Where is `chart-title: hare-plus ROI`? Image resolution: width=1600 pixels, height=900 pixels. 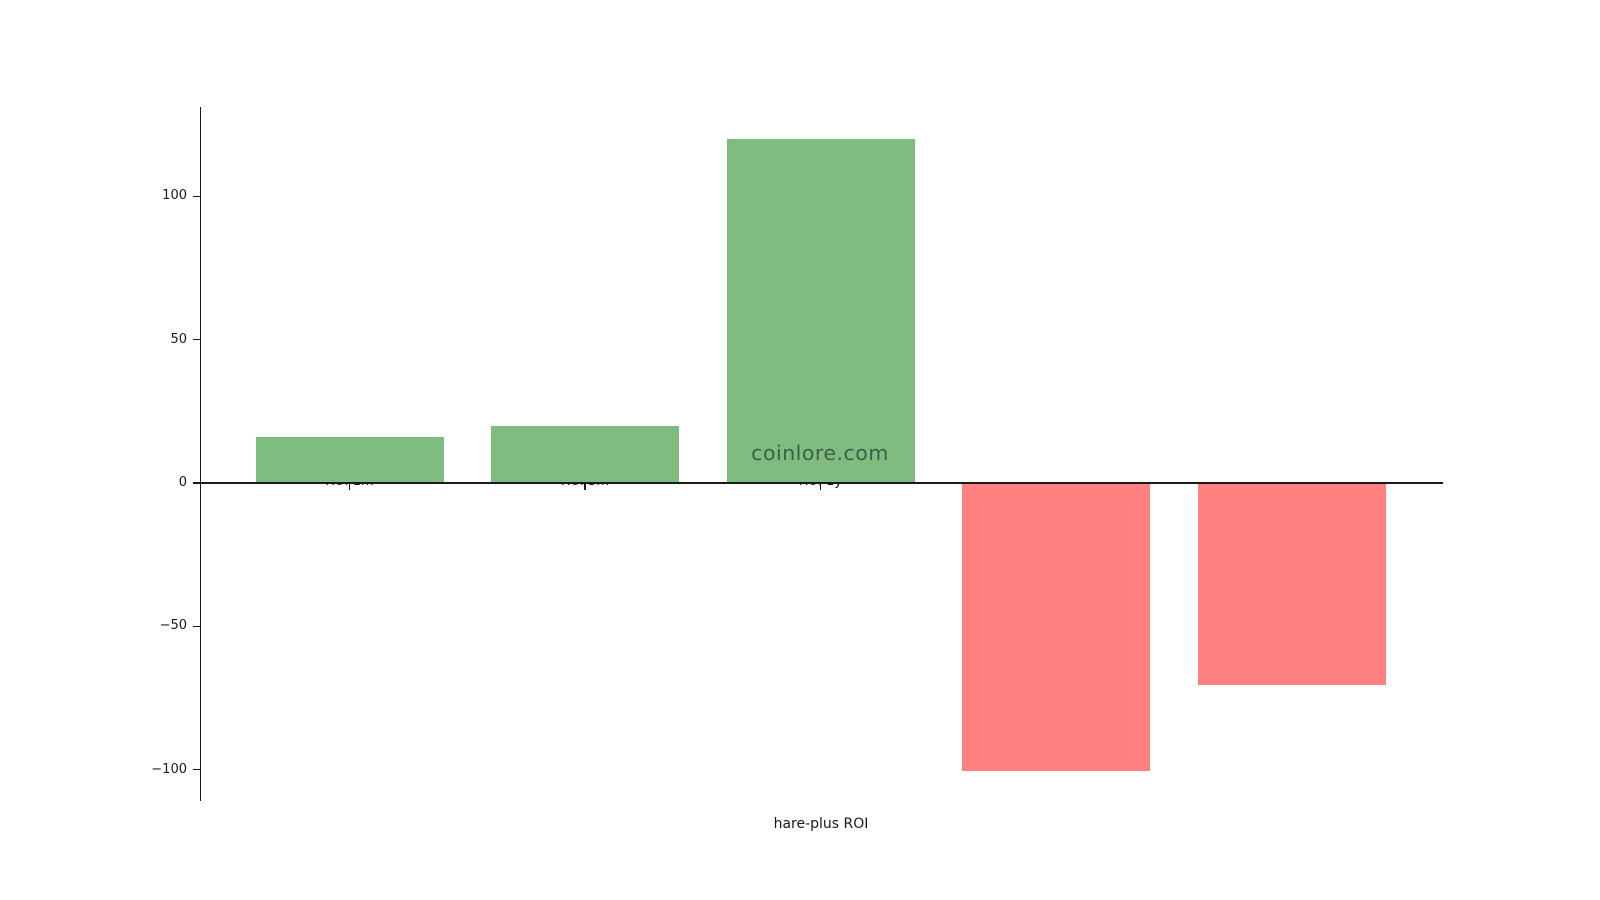 chart-title: hare-plus ROI is located at coordinates (821, 824).